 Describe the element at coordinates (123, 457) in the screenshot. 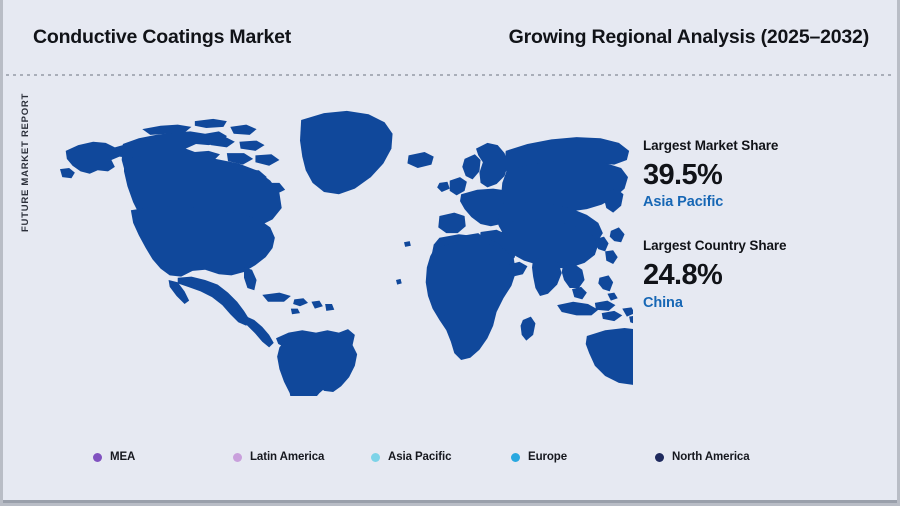

I see `legend-item-label: MEA` at that location.